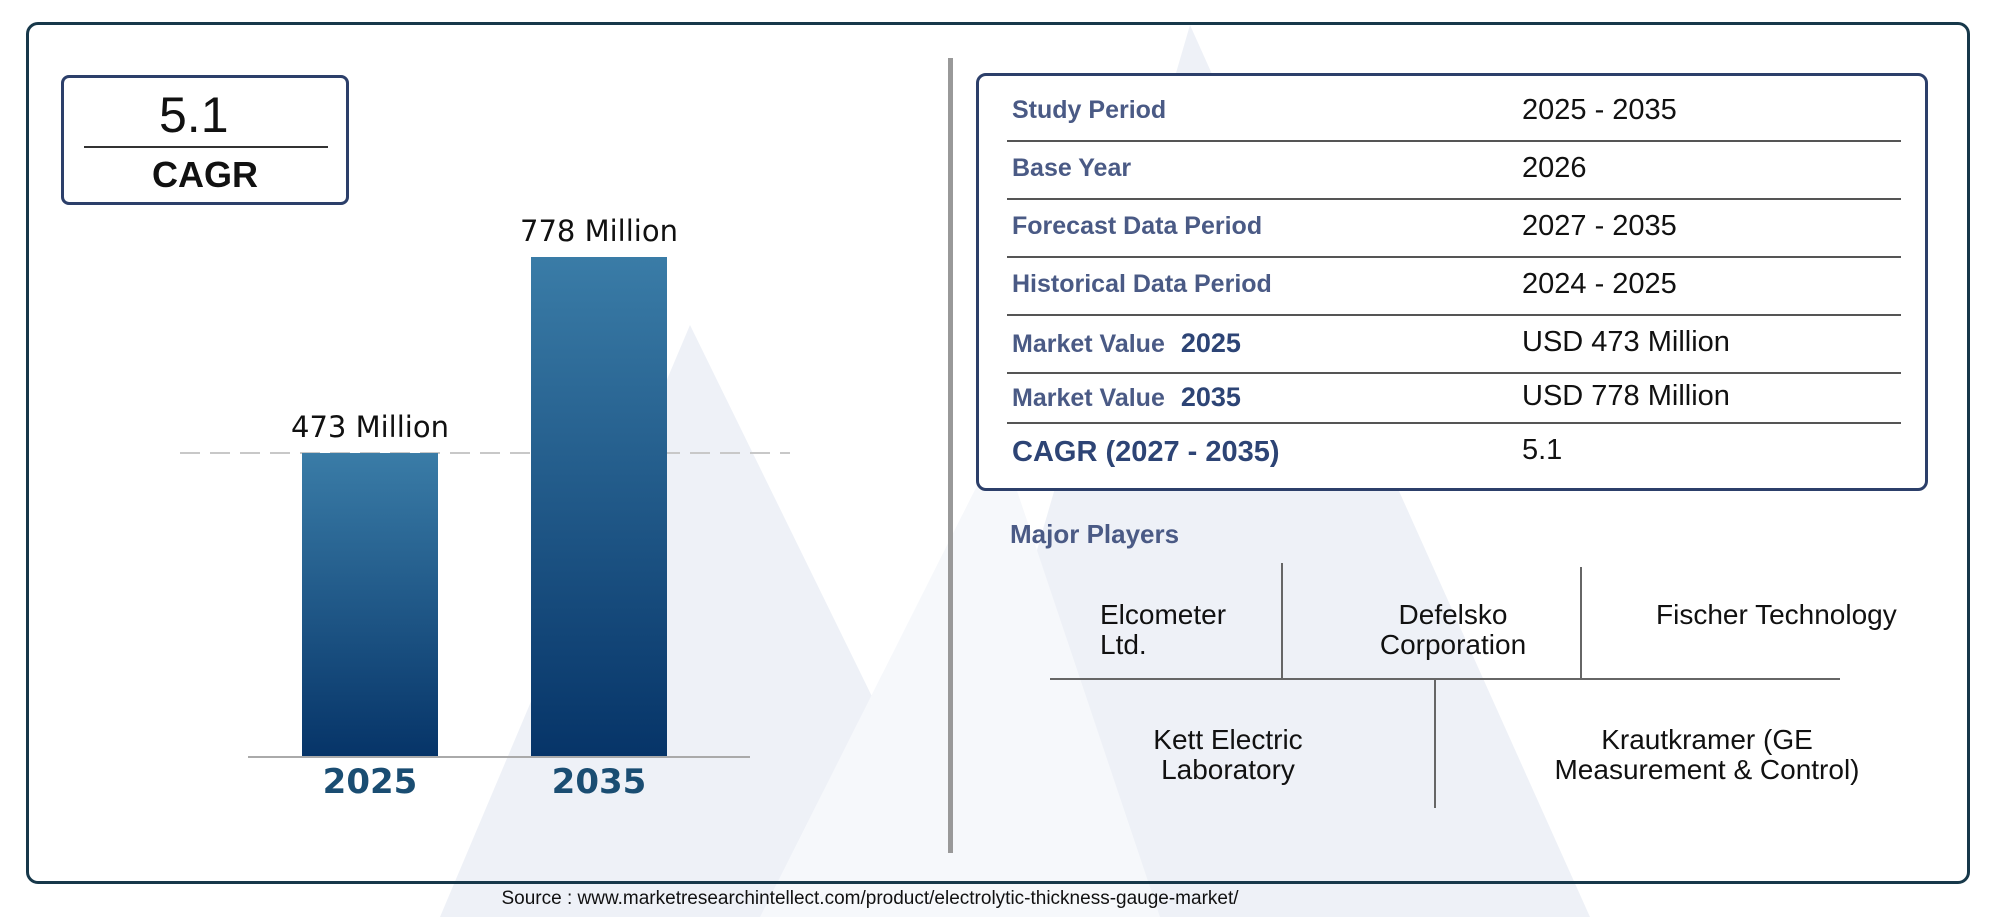 This screenshot has width=2000, height=917. What do you see at coordinates (599, 231) in the screenshot?
I see `bar-value-label: 778 Million` at bounding box center [599, 231].